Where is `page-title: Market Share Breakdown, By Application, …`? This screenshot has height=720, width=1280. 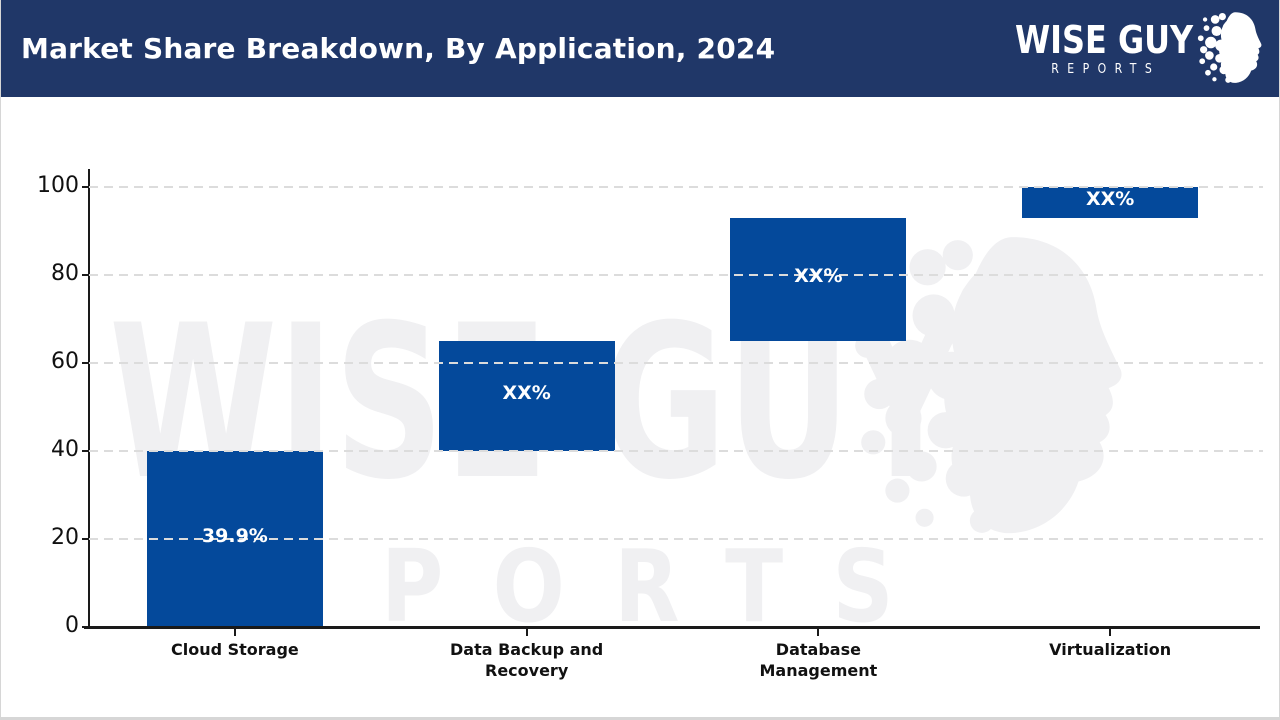 page-title: Market Share Breakdown, By Application, … is located at coordinates (398, 48).